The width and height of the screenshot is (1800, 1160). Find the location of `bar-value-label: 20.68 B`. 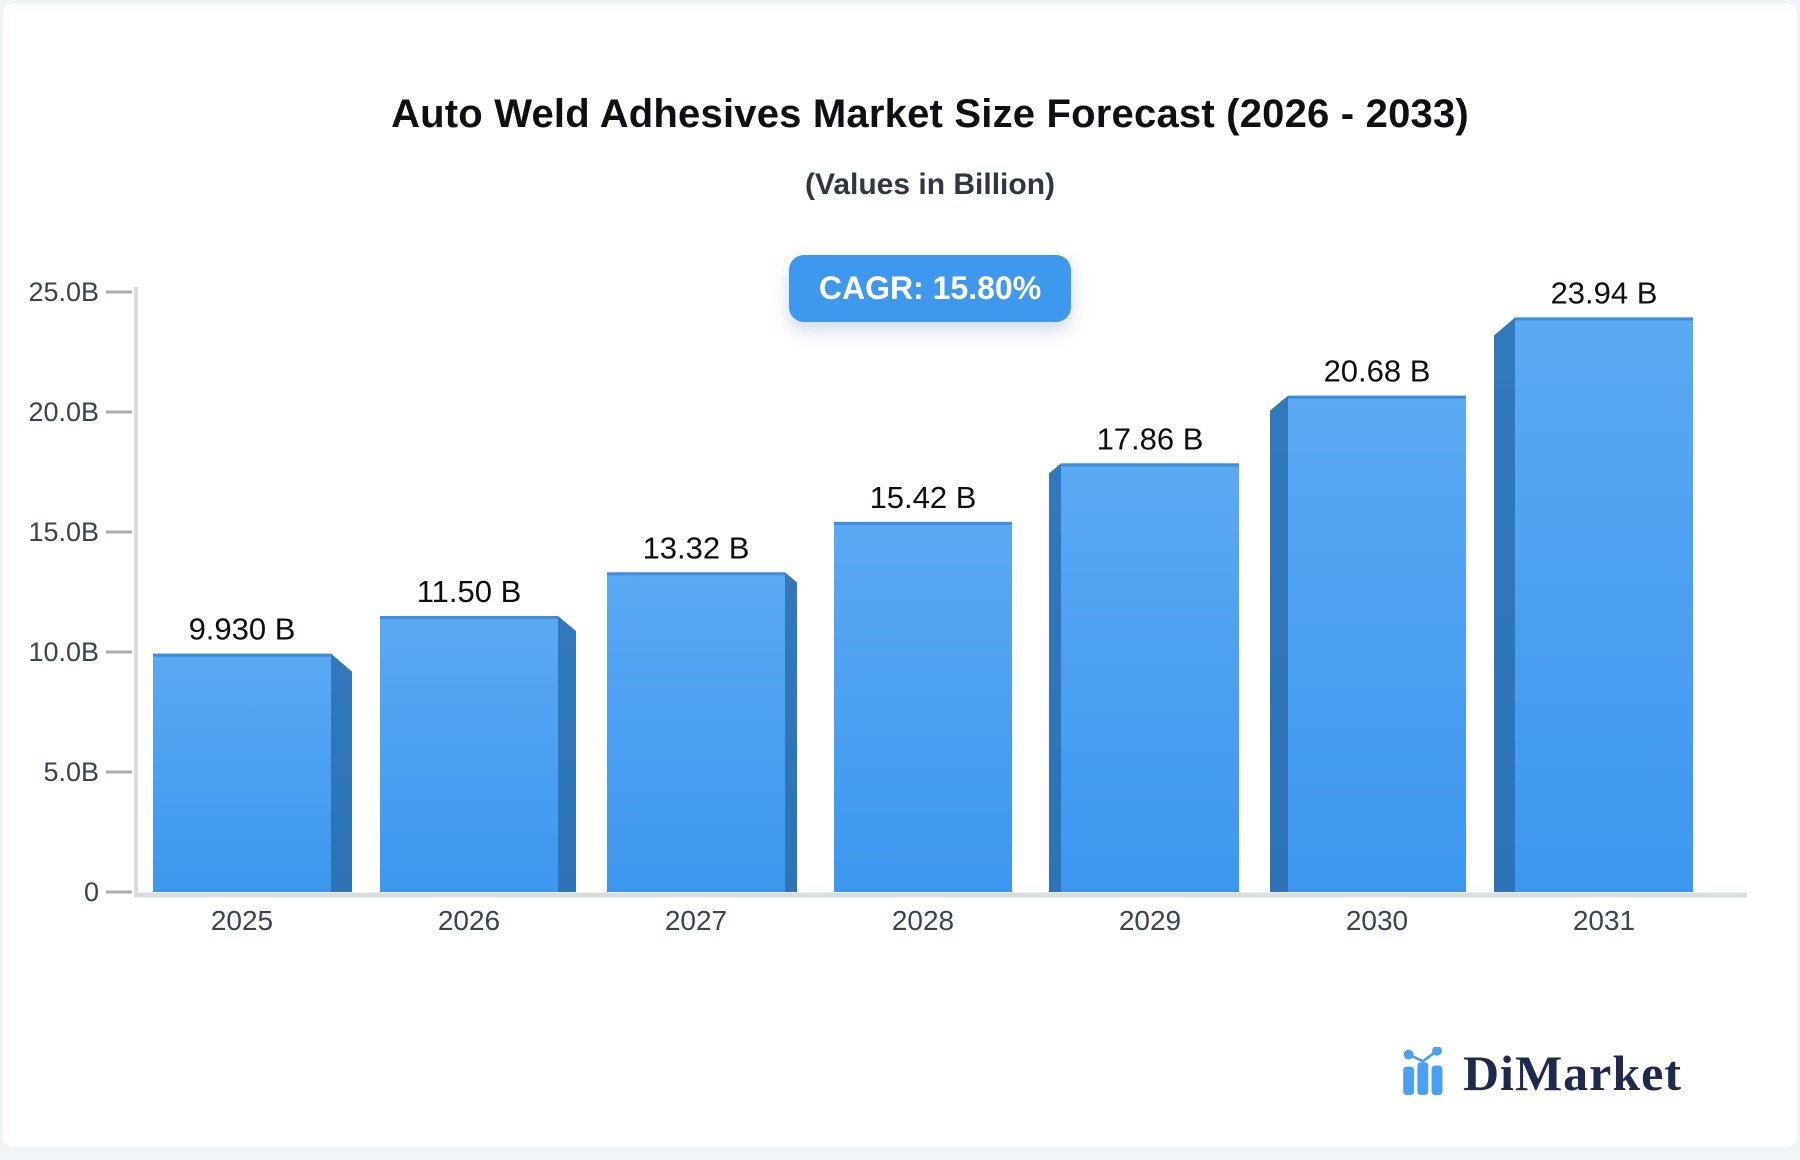

bar-value-label: 20.68 B is located at coordinates (1377, 371).